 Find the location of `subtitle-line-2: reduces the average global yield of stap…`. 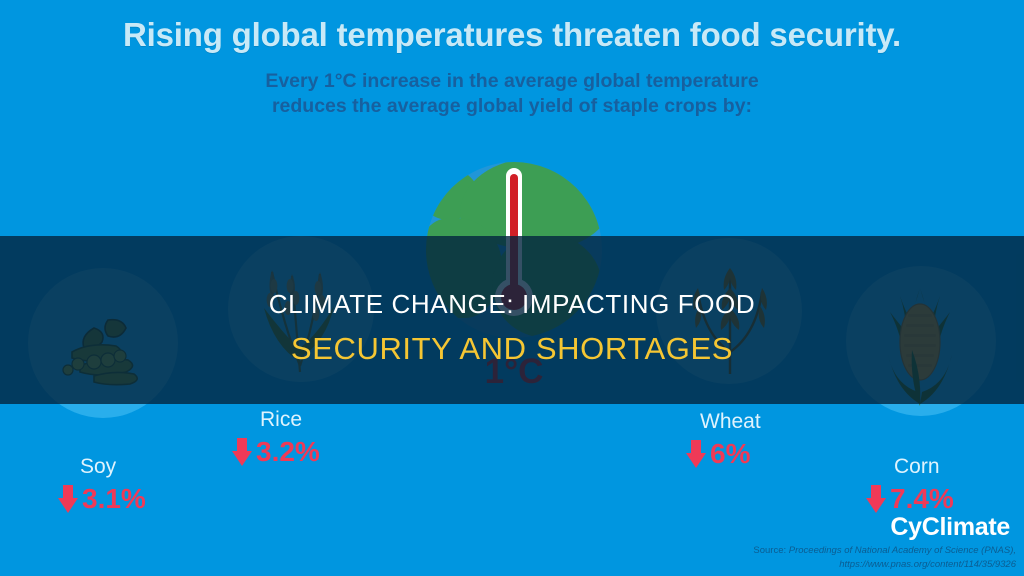

subtitle-line-2: reduces the average global yield of stap… is located at coordinates (512, 106).